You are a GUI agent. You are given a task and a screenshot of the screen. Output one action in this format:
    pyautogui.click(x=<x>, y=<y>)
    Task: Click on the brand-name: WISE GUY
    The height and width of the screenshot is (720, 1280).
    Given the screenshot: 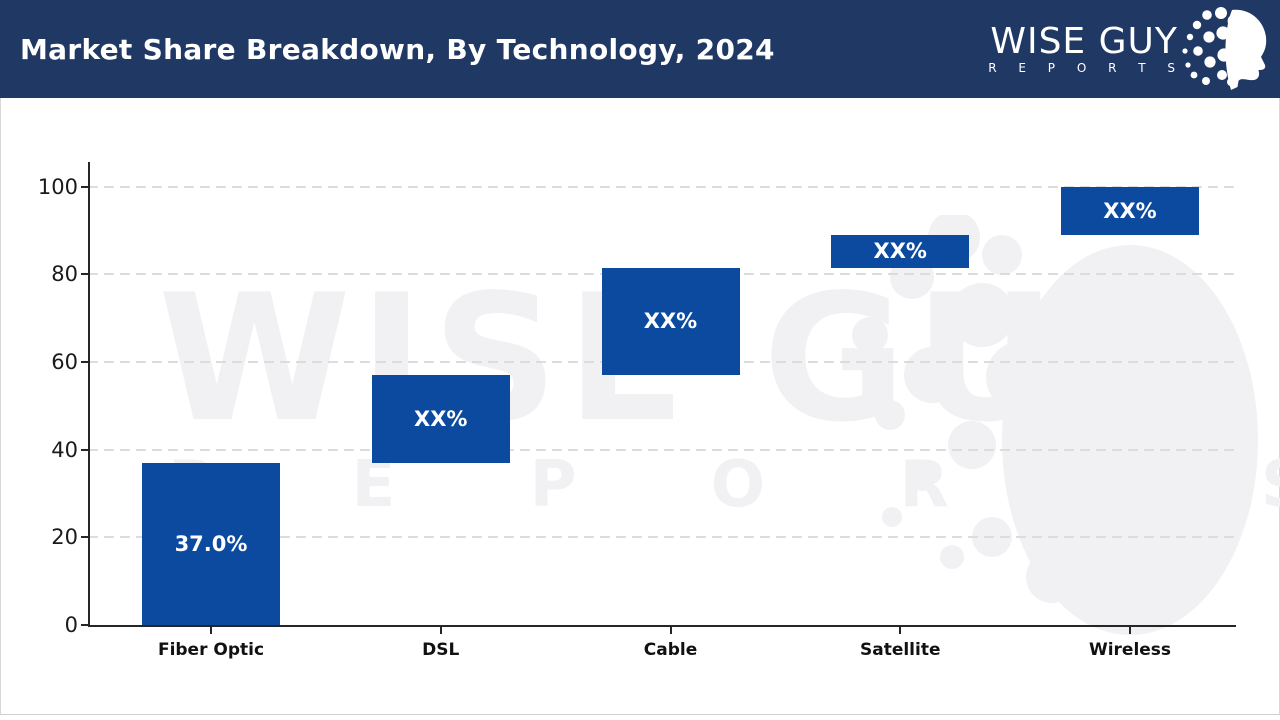 What is the action you would take?
    pyautogui.click(x=1084, y=42)
    